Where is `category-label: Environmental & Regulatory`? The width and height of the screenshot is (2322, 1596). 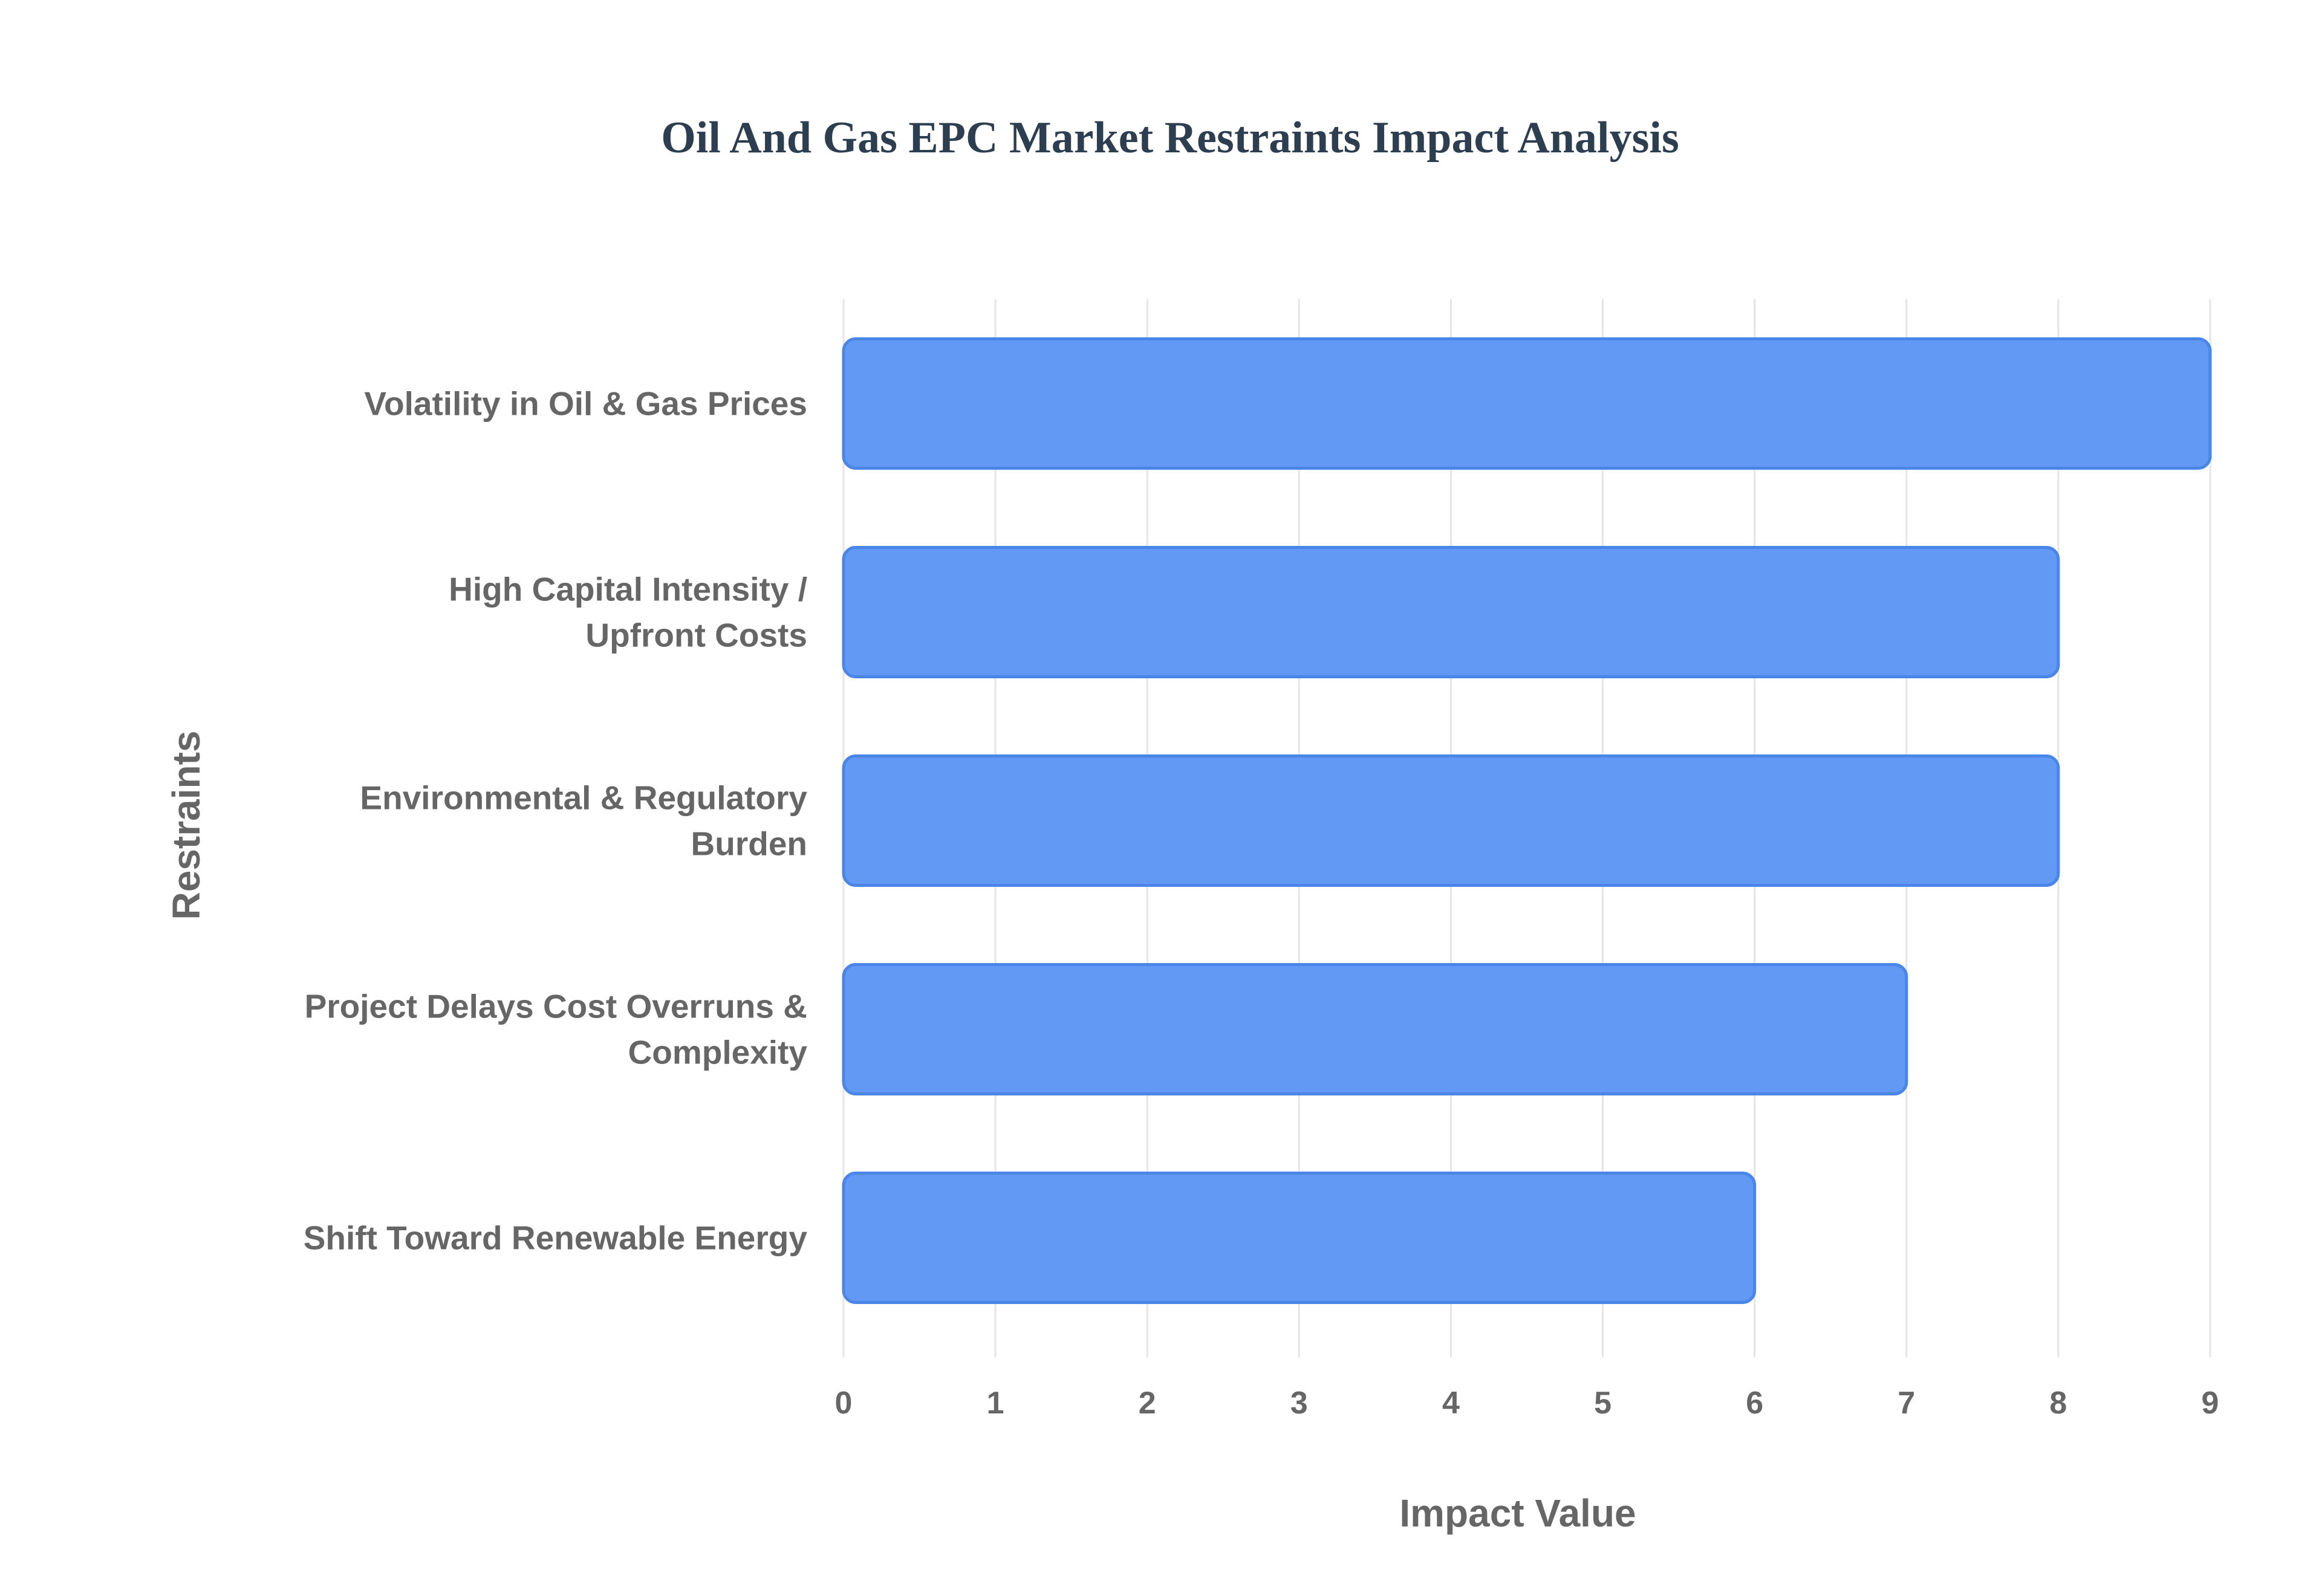 category-label: Environmental & Regulatory is located at coordinates (583, 798).